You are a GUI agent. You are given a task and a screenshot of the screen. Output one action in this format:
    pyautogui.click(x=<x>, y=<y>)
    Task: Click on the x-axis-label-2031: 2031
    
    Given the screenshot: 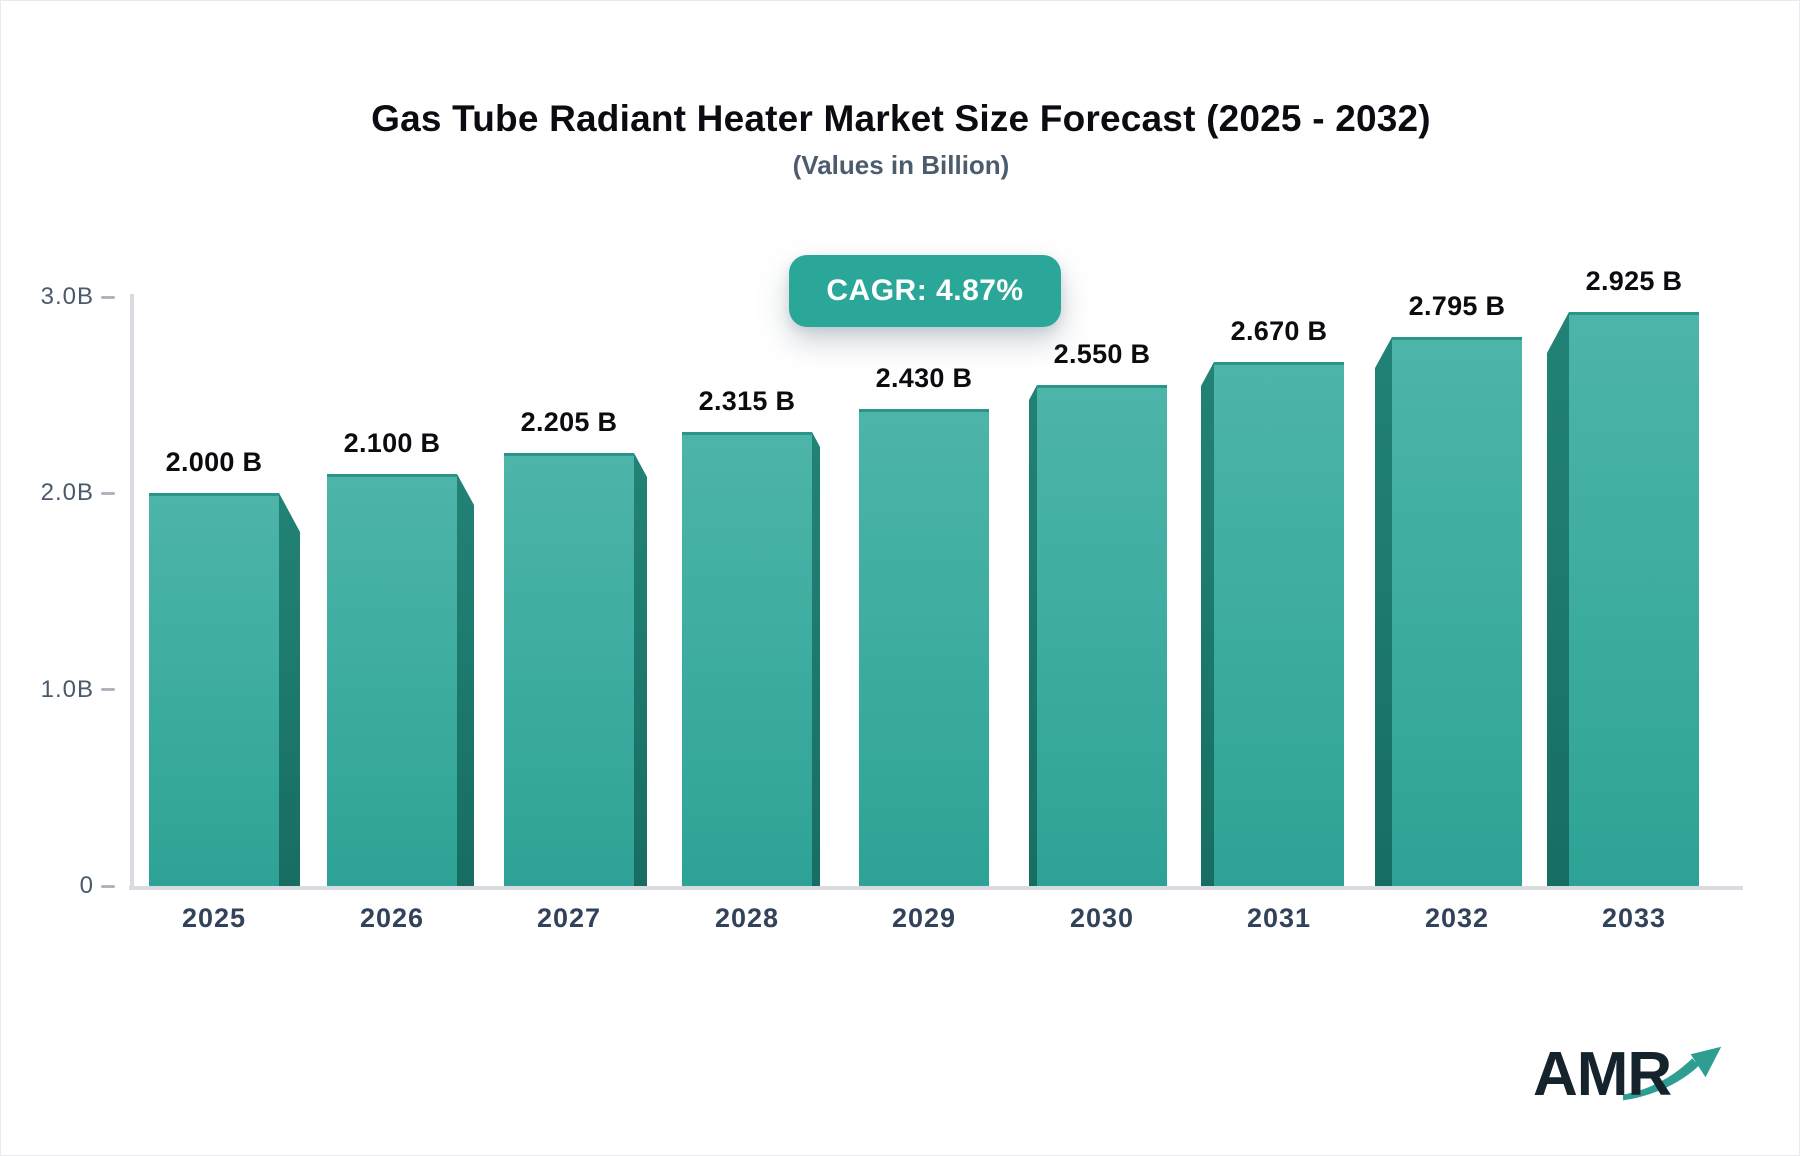 What is the action you would take?
    pyautogui.click(x=1279, y=918)
    